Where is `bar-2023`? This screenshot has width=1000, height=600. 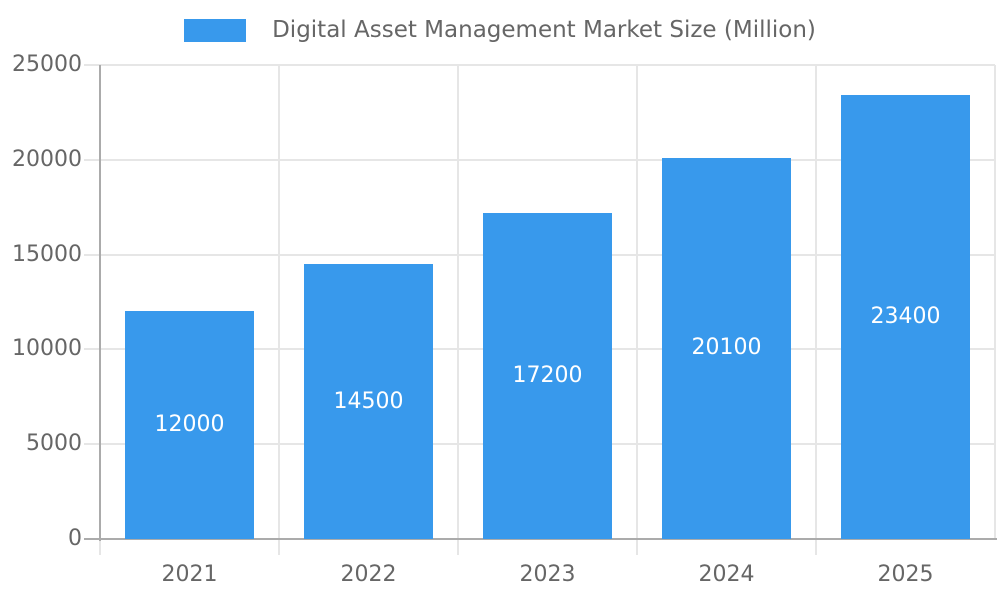
bar-2023 is located at coordinates (547, 375).